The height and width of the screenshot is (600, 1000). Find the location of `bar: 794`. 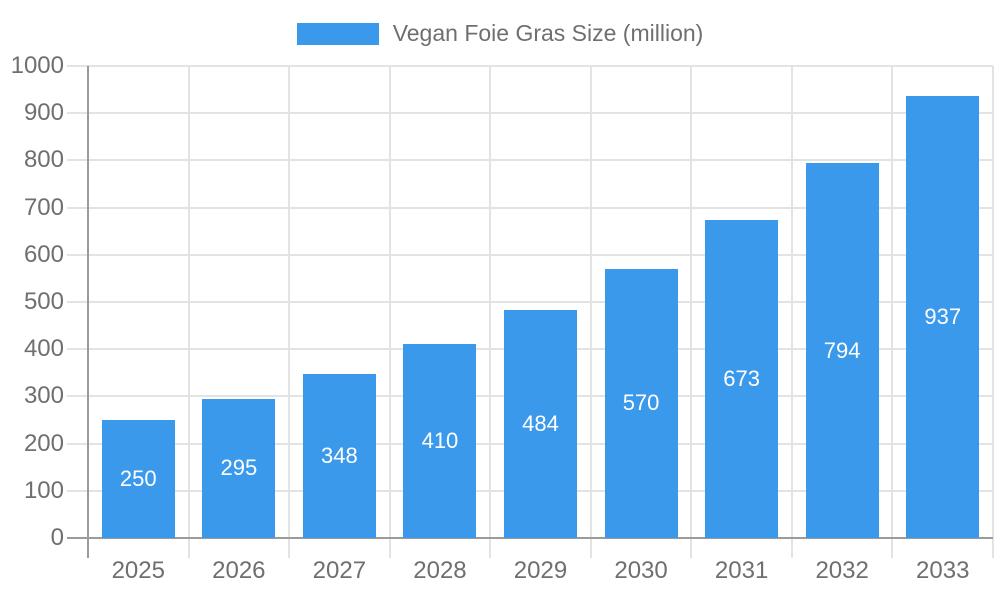

bar: 794 is located at coordinates (842, 350).